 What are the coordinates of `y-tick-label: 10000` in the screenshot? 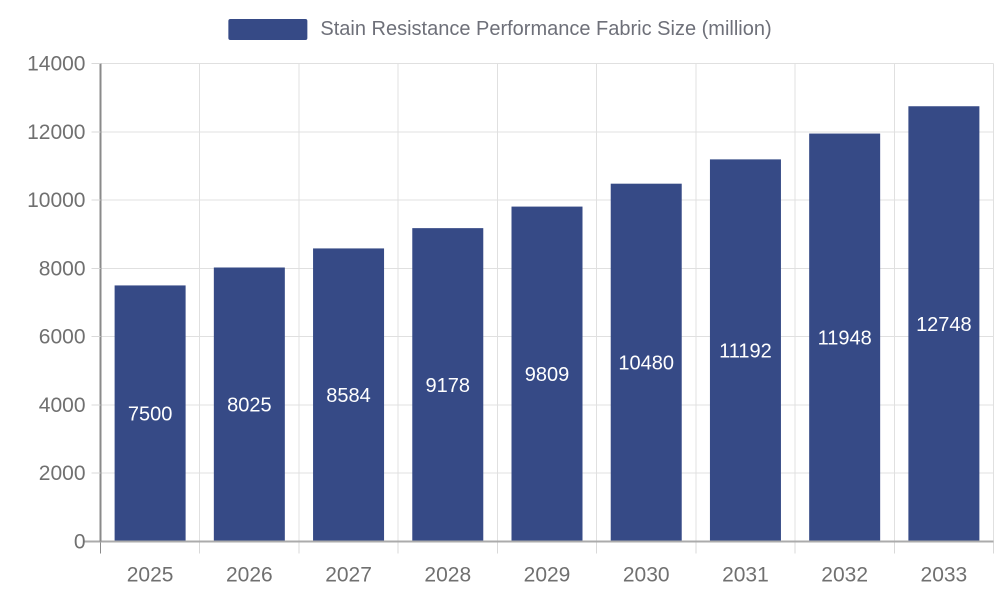 It's located at (56, 200).